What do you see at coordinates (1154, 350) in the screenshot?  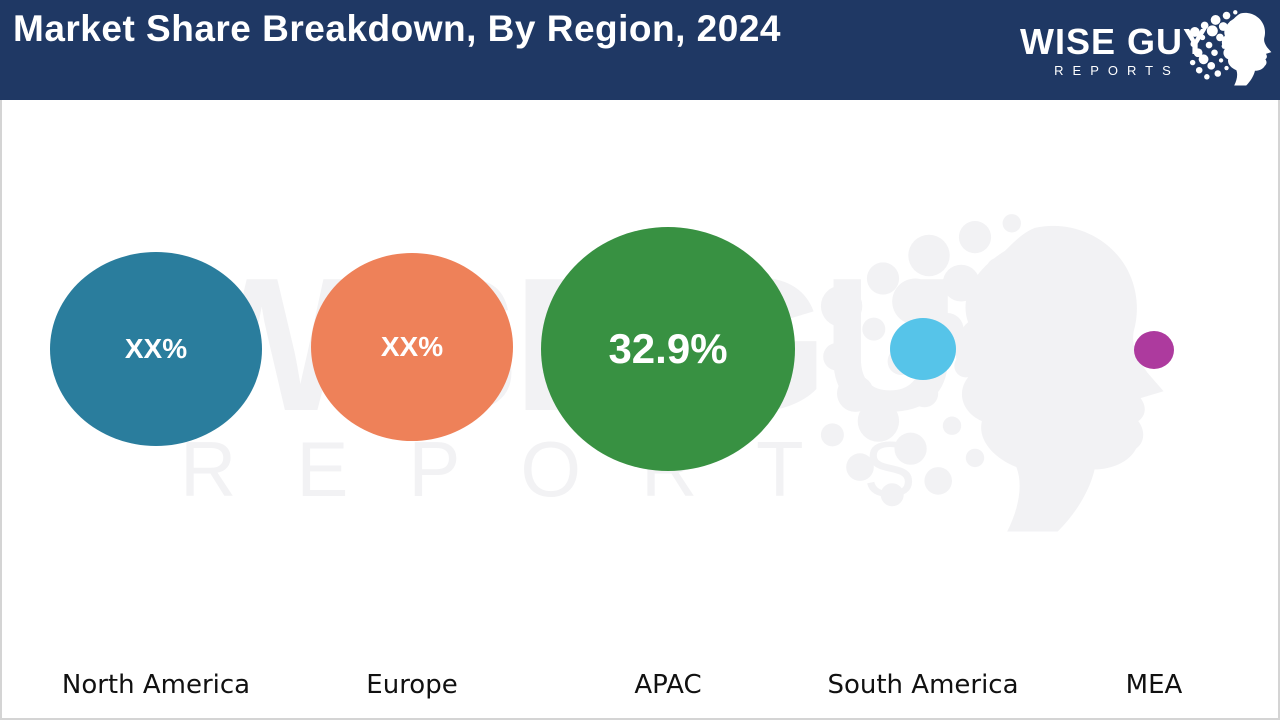 I see `bubble-mea` at bounding box center [1154, 350].